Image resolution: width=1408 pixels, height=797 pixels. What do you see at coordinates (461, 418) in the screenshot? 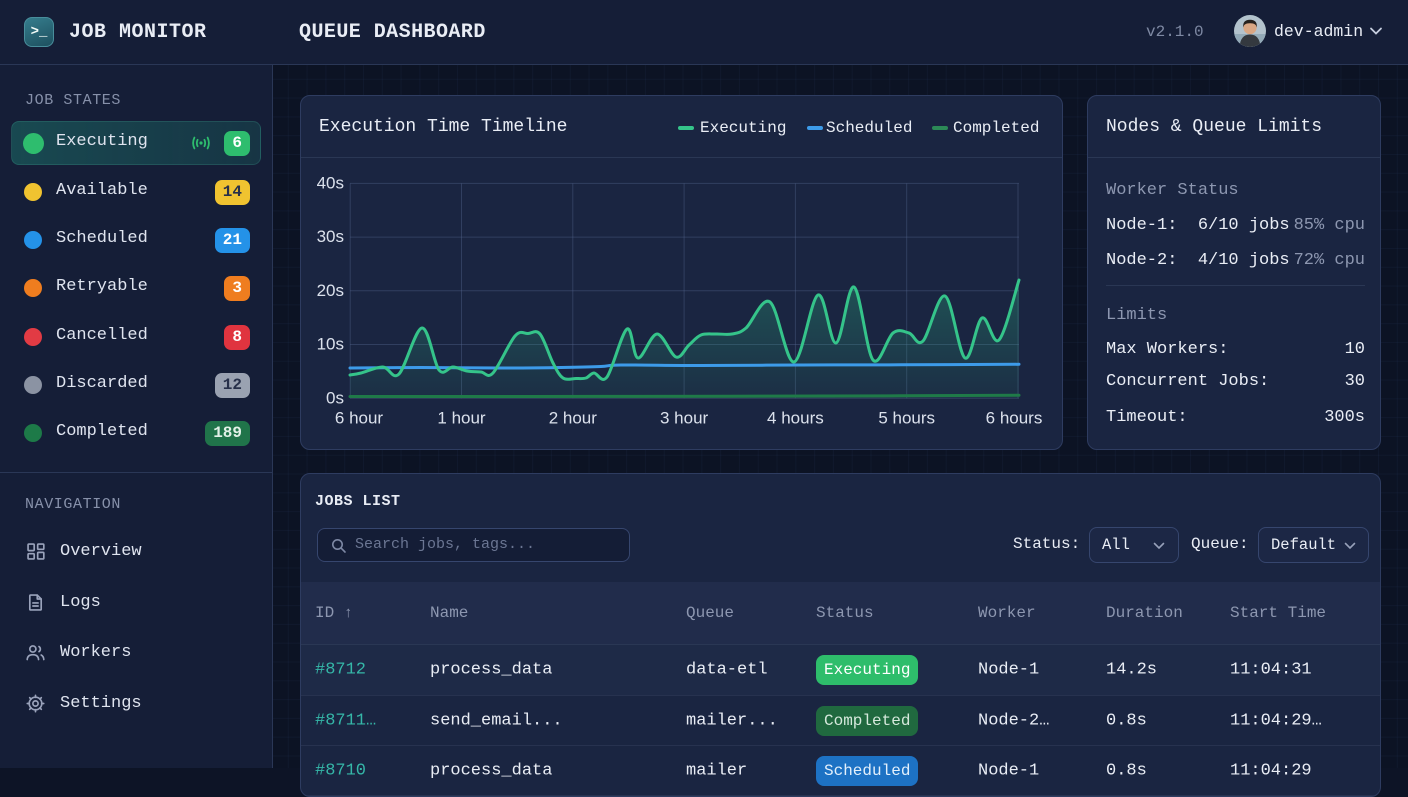
I see `svg-text: 1 hour` at bounding box center [461, 418].